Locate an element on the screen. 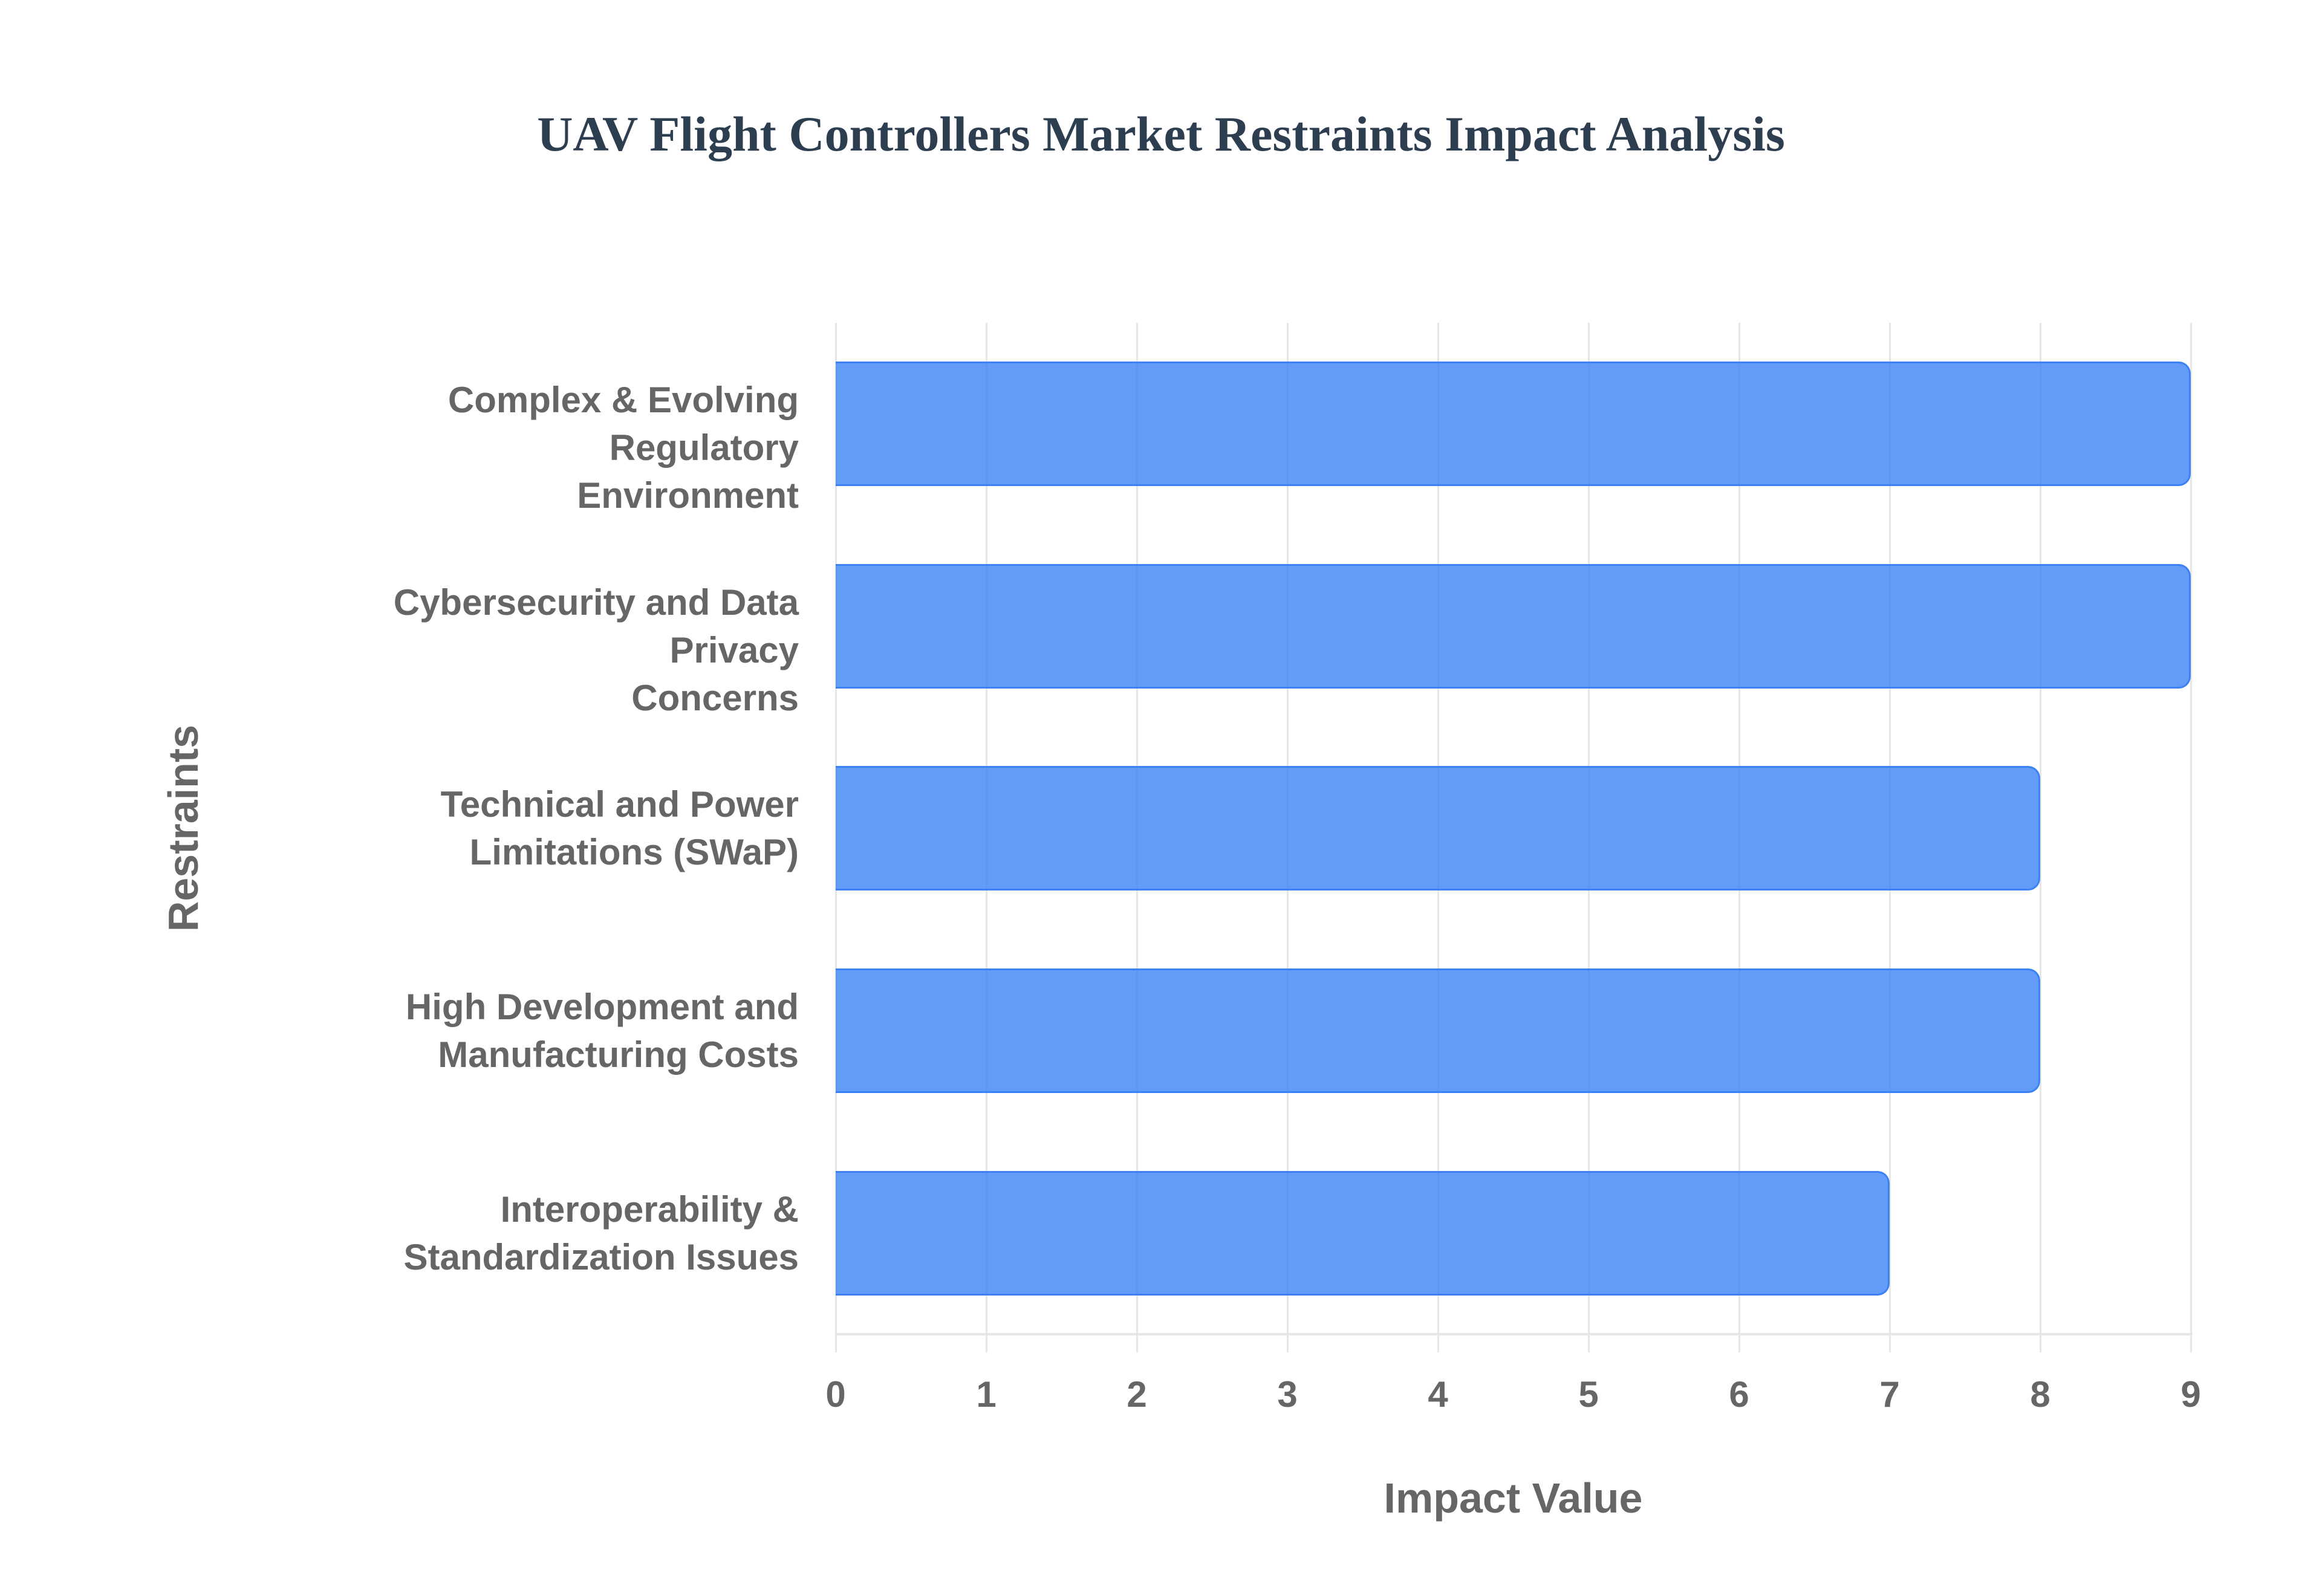 The height and width of the screenshot is (1596, 2322). x-tick-label: 0 is located at coordinates (835, 1394).